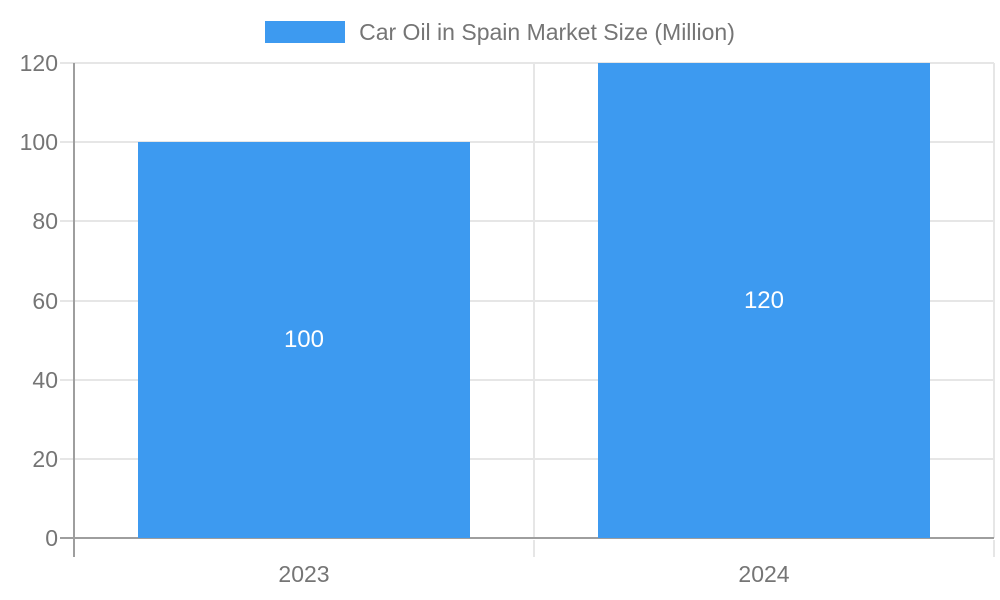 The image size is (1000, 600). I want to click on bar-value-label: 100, so click(303, 340).